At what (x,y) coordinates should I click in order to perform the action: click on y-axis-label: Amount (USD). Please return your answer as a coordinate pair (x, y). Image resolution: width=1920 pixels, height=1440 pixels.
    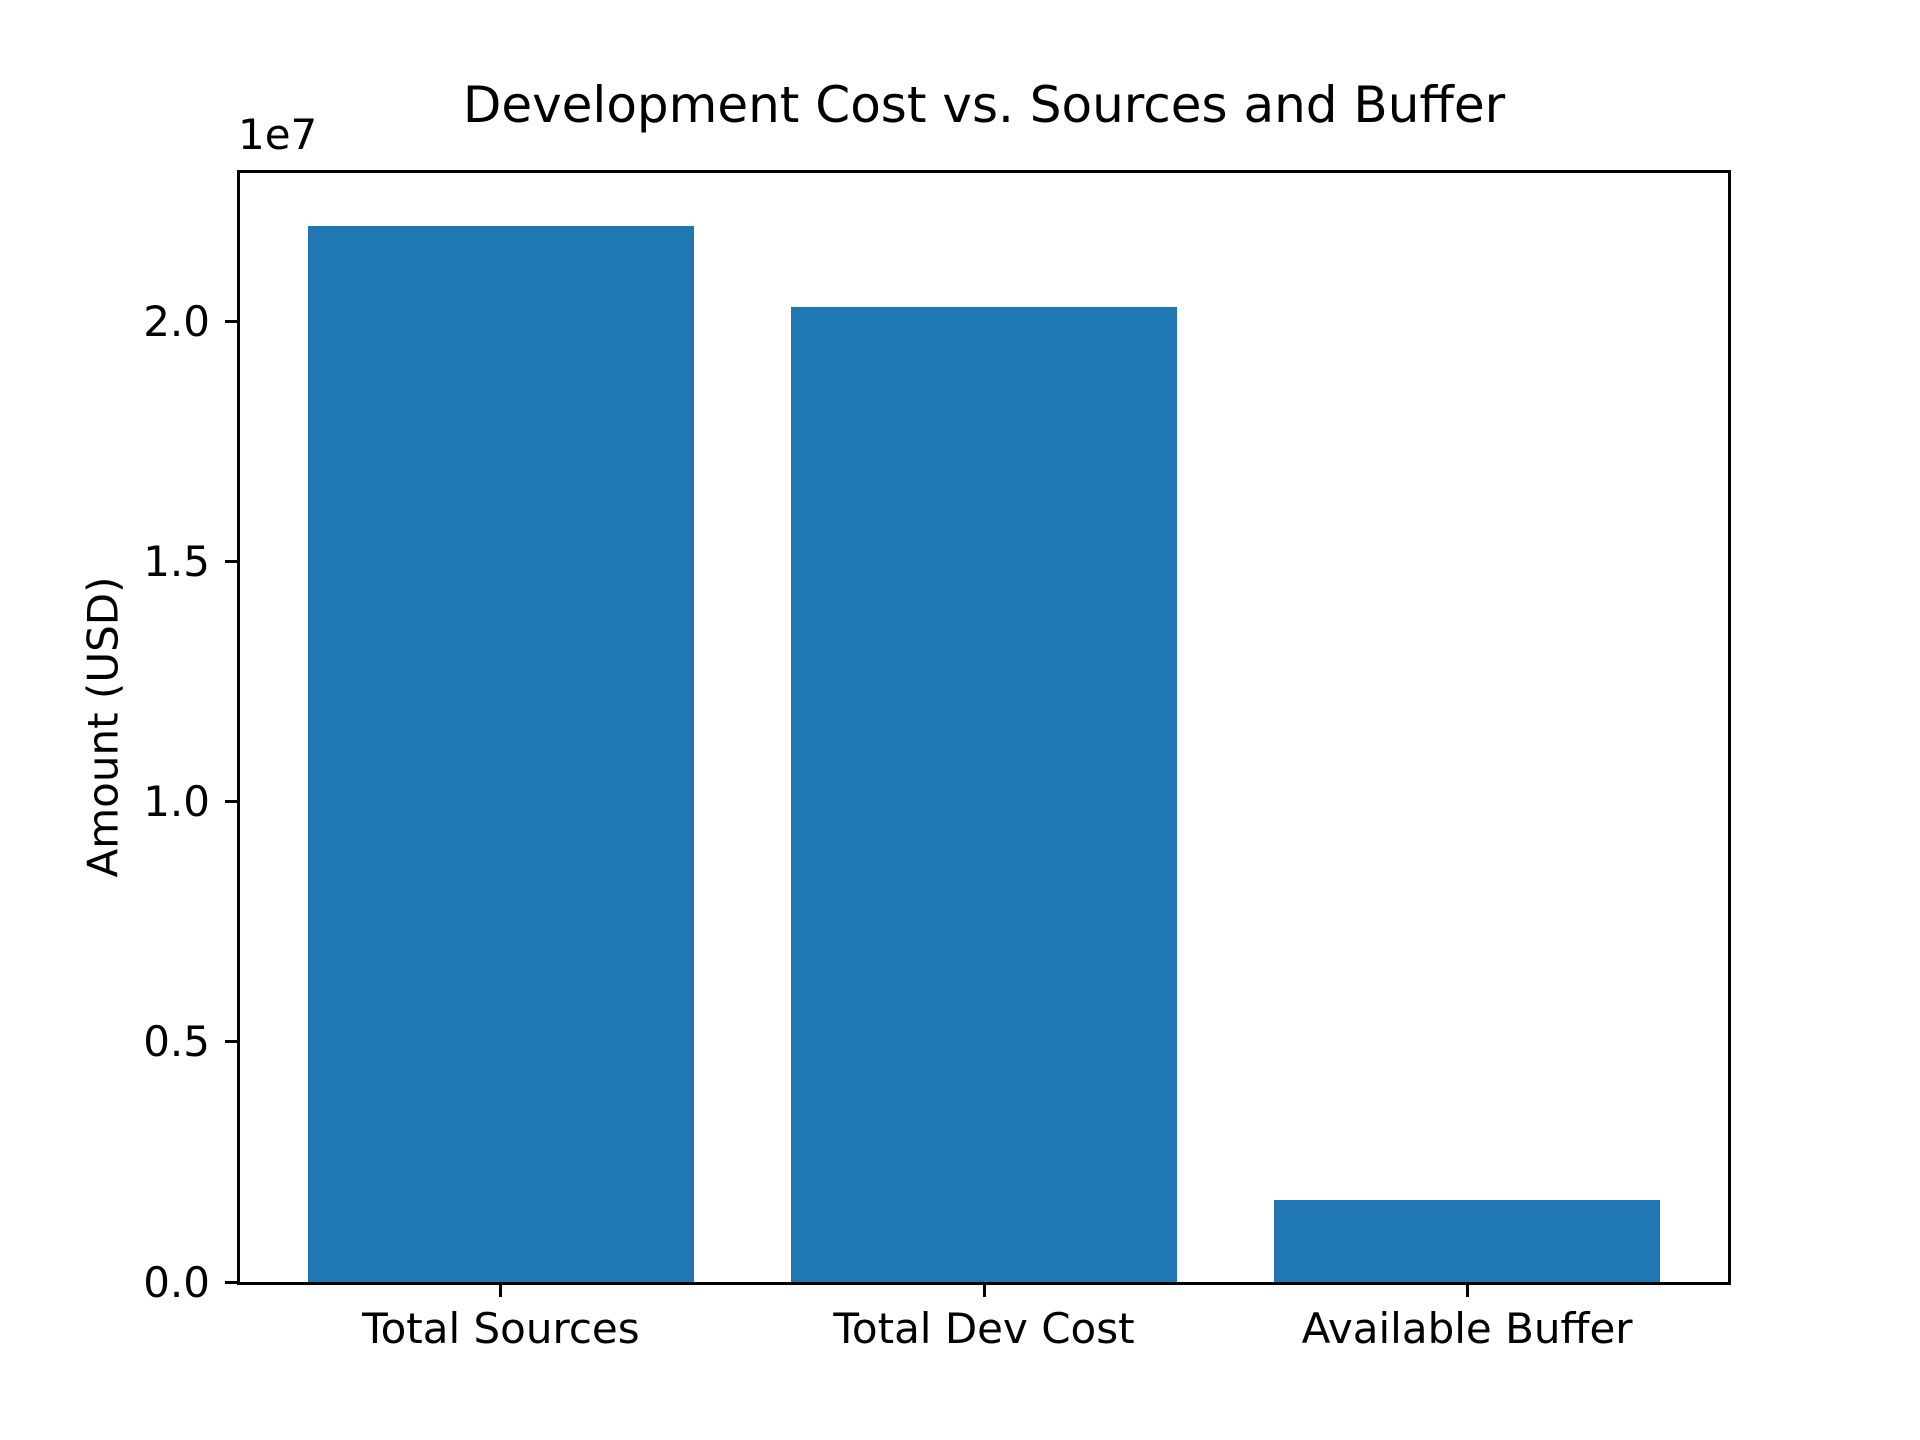
    Looking at the image, I should click on (103, 727).